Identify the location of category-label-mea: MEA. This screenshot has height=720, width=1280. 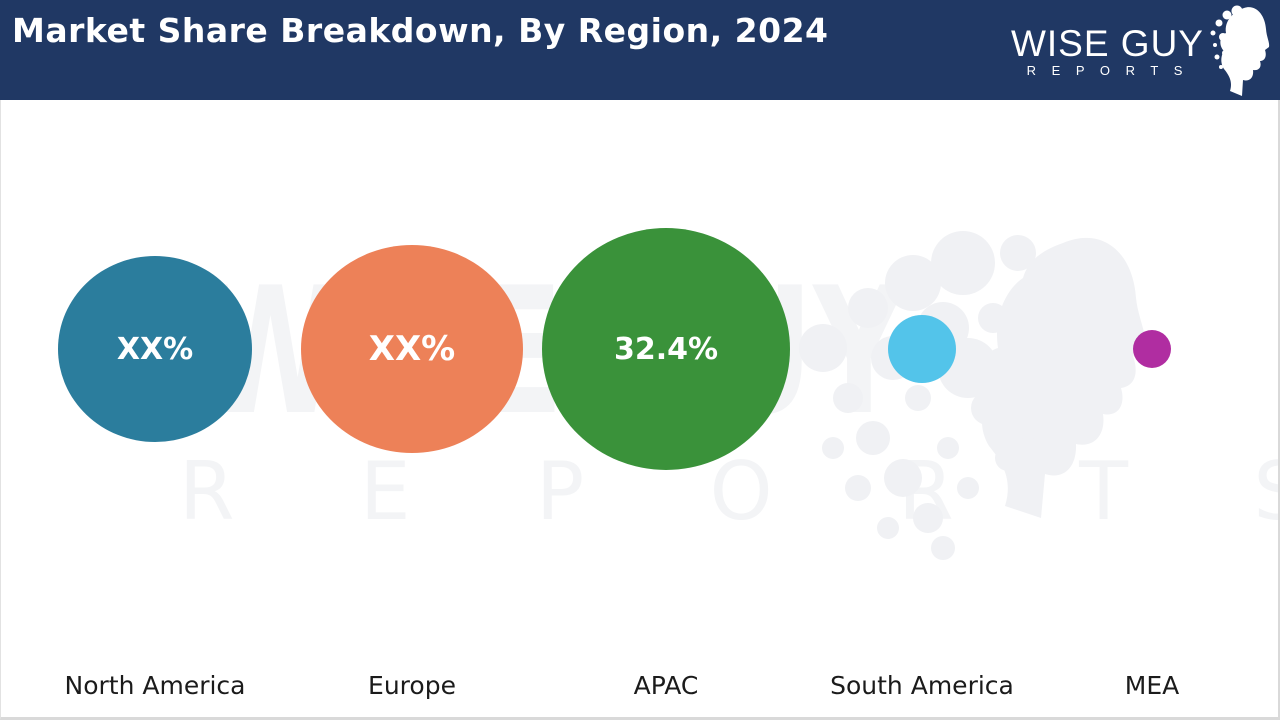
(1152, 685).